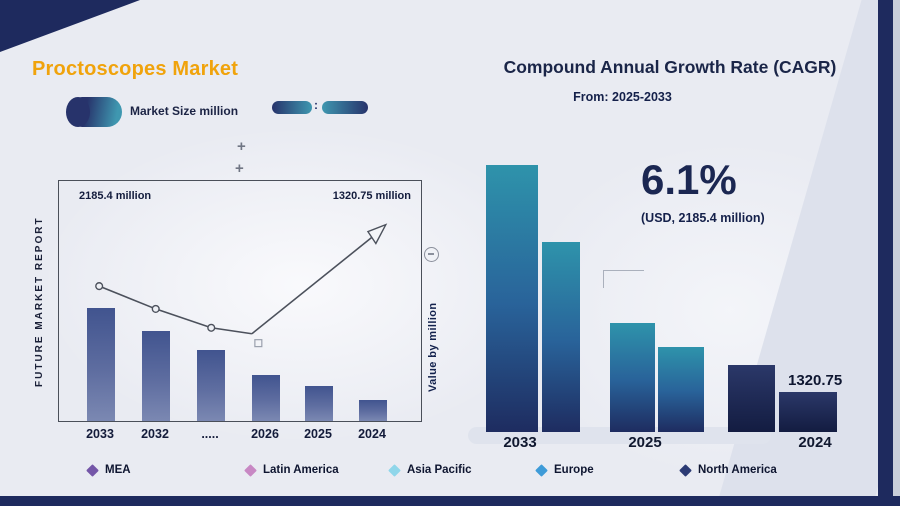 Image resolution: width=900 pixels, height=506 pixels. I want to click on legend-item-europe: Europe, so click(564, 470).